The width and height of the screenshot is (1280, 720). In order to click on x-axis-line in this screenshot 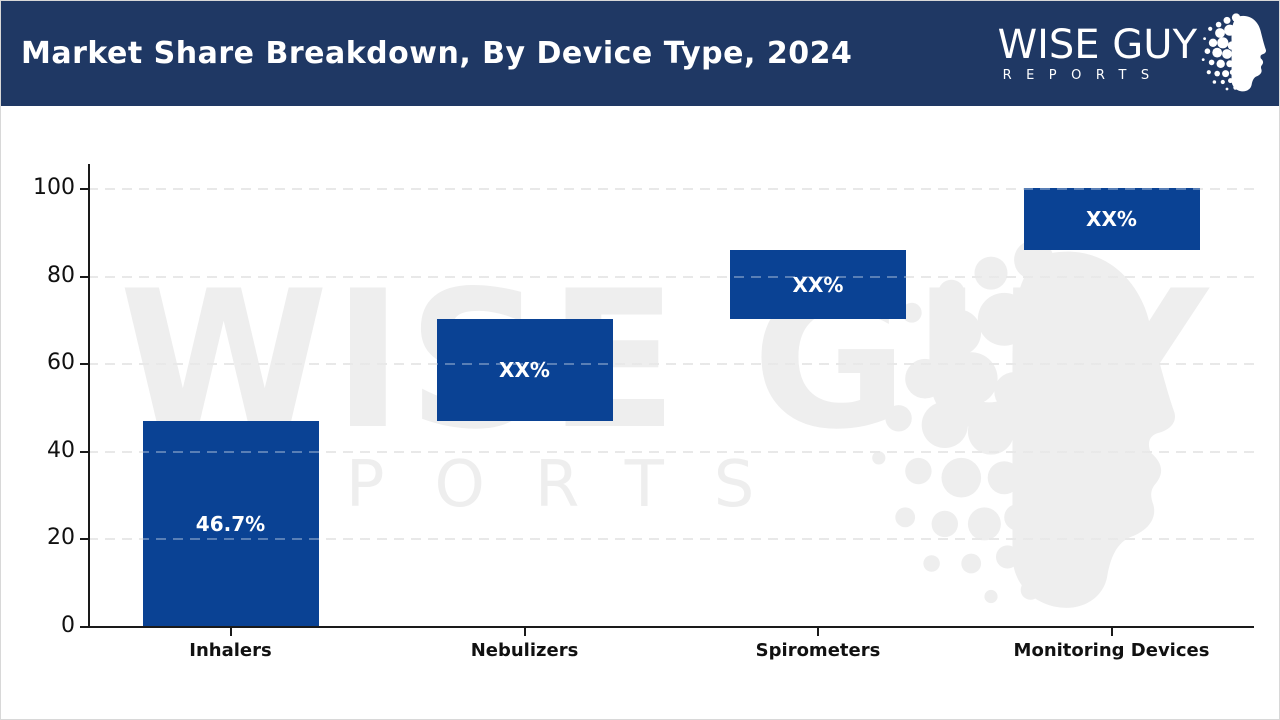, I will do `click(671, 627)`.